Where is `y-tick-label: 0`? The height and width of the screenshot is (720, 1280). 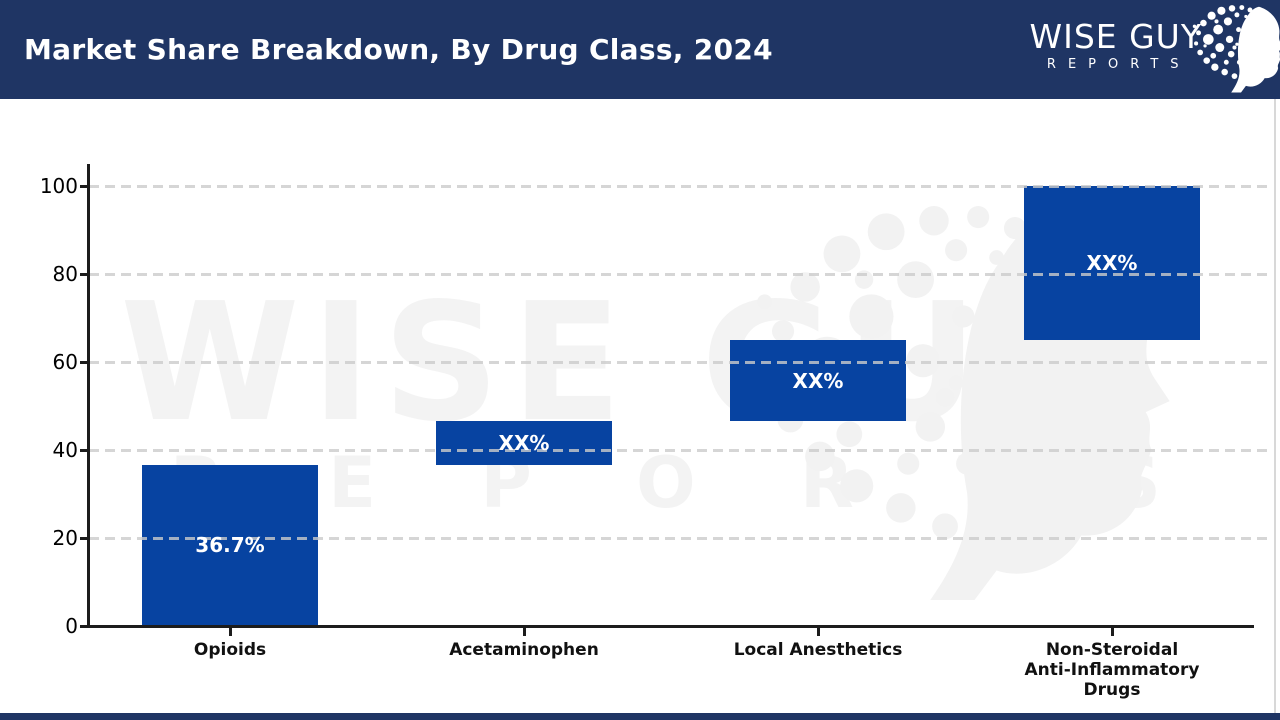
y-tick-label: 0 is located at coordinates (71, 626).